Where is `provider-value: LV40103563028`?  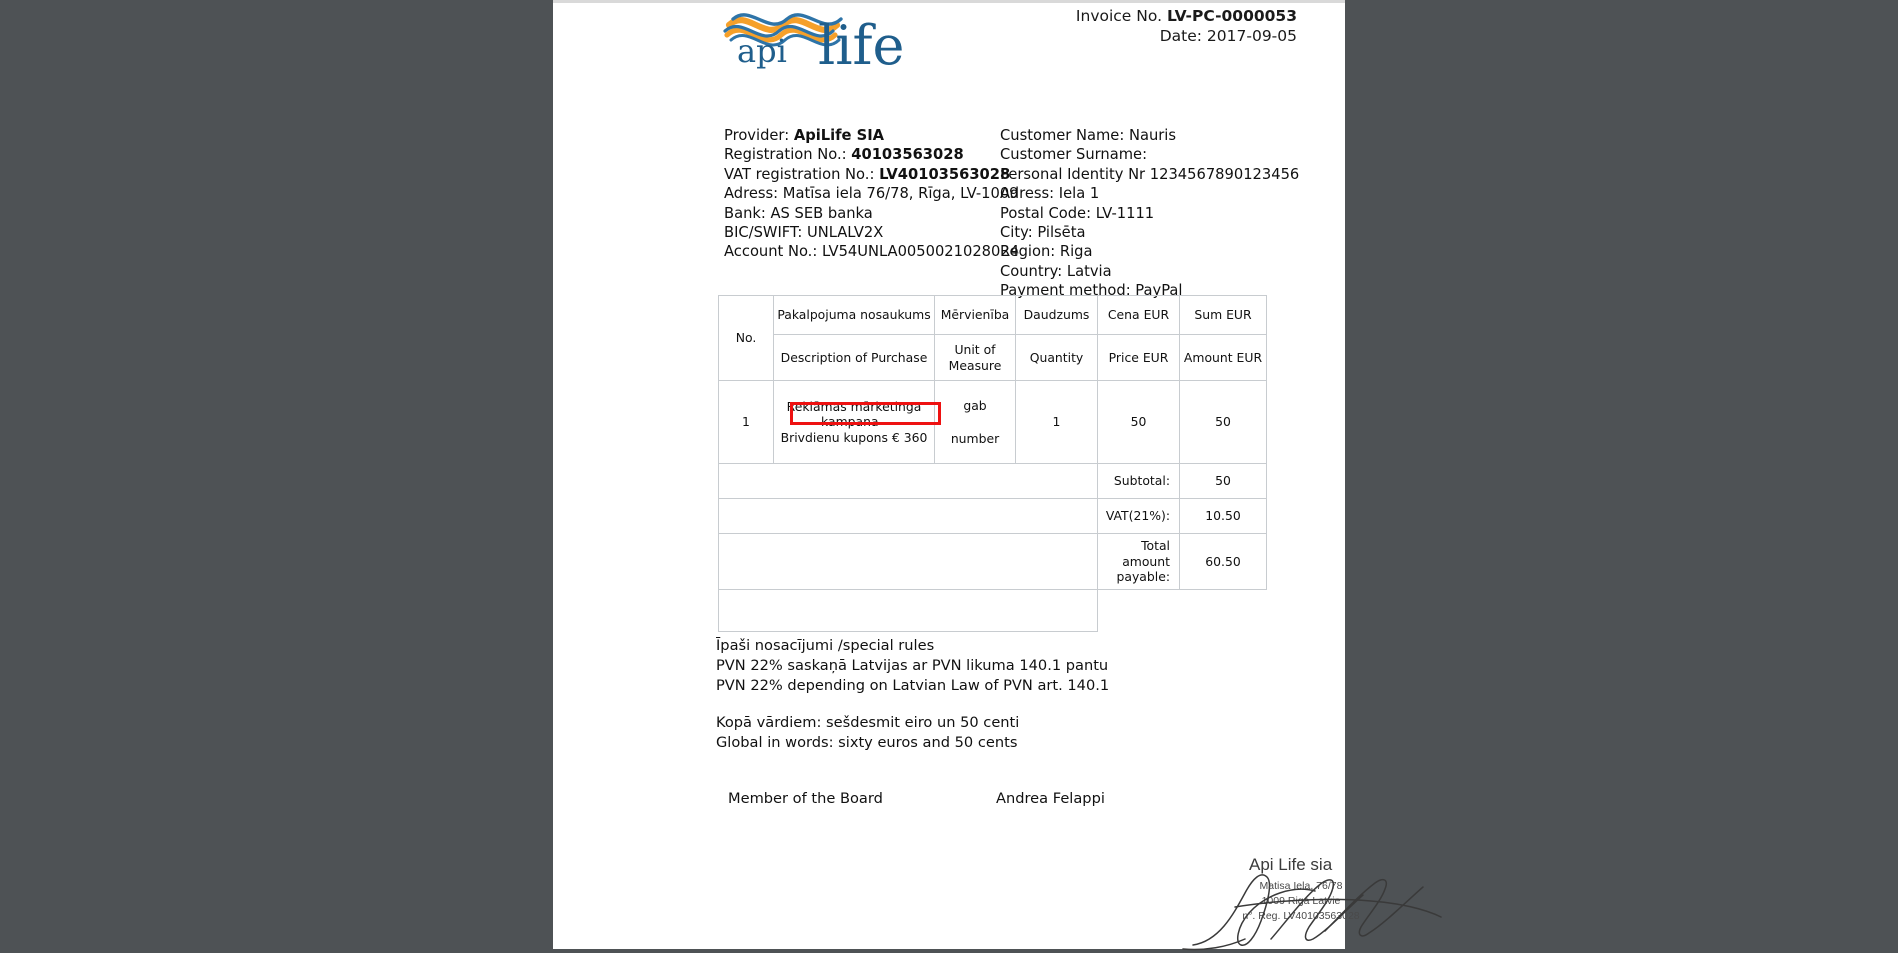
provider-value: LV40103563028 is located at coordinates (945, 174).